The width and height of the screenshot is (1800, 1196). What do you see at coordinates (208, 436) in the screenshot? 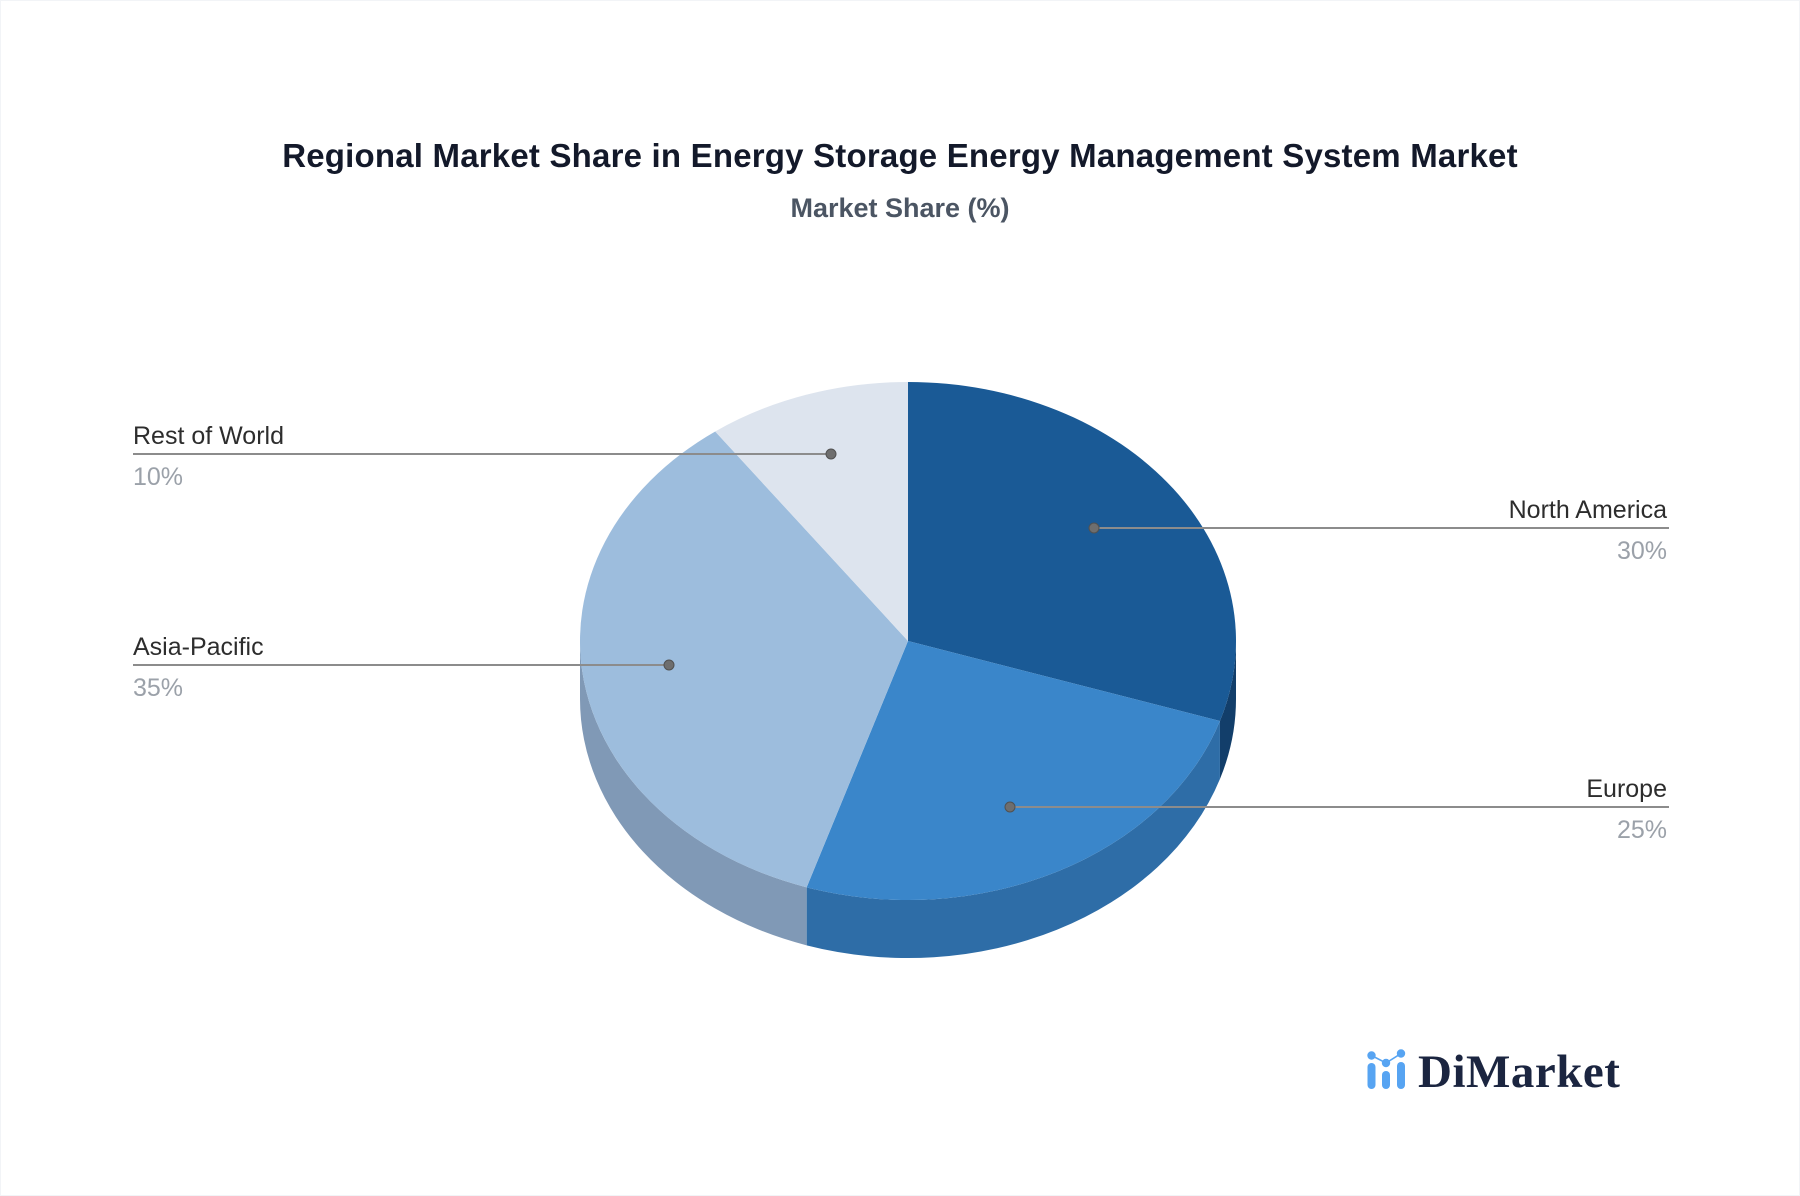
I see `callout-label-rest-of-world: Rest of World` at bounding box center [208, 436].